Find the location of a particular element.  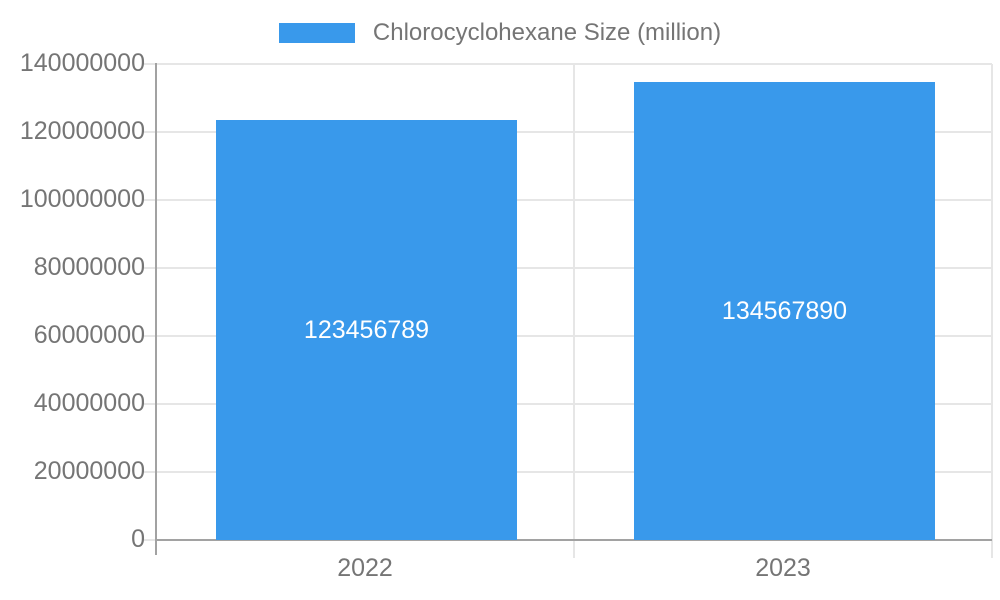

y-tick-label: 20000000 is located at coordinates (89, 471).